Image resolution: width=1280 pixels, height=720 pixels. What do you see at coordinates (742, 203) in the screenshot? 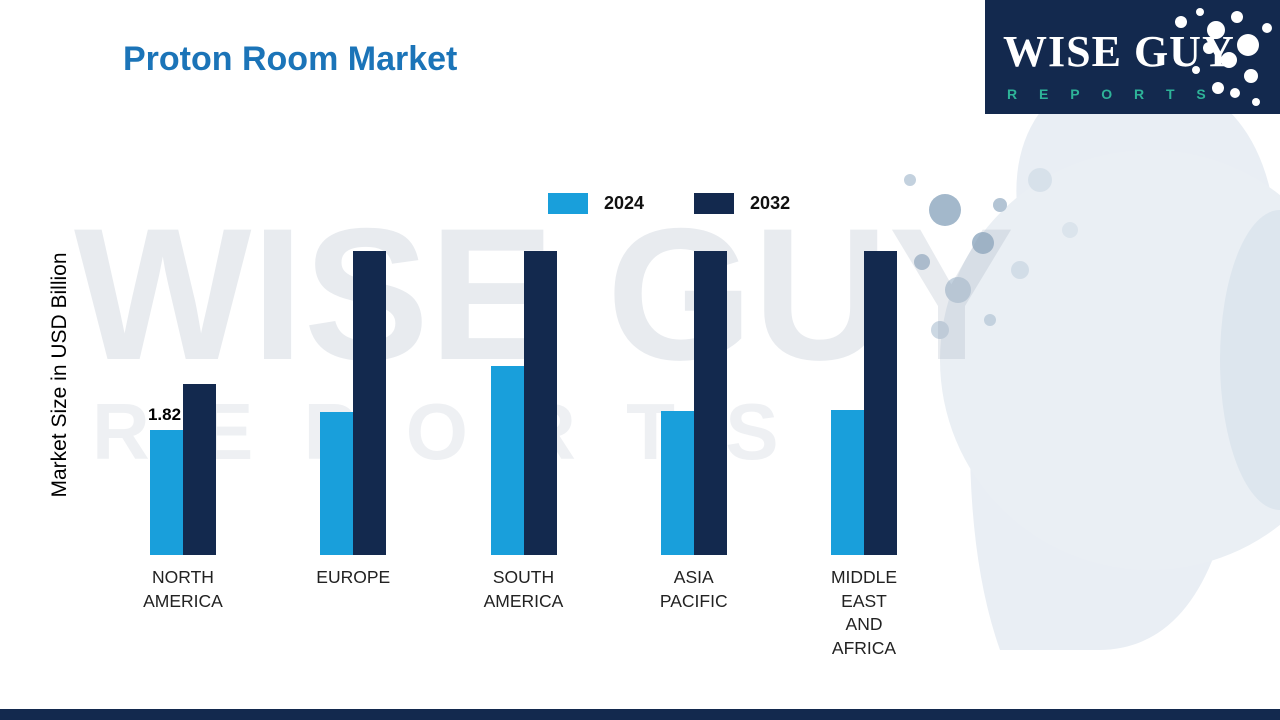
I see `legend-item-2032: 2032` at bounding box center [742, 203].